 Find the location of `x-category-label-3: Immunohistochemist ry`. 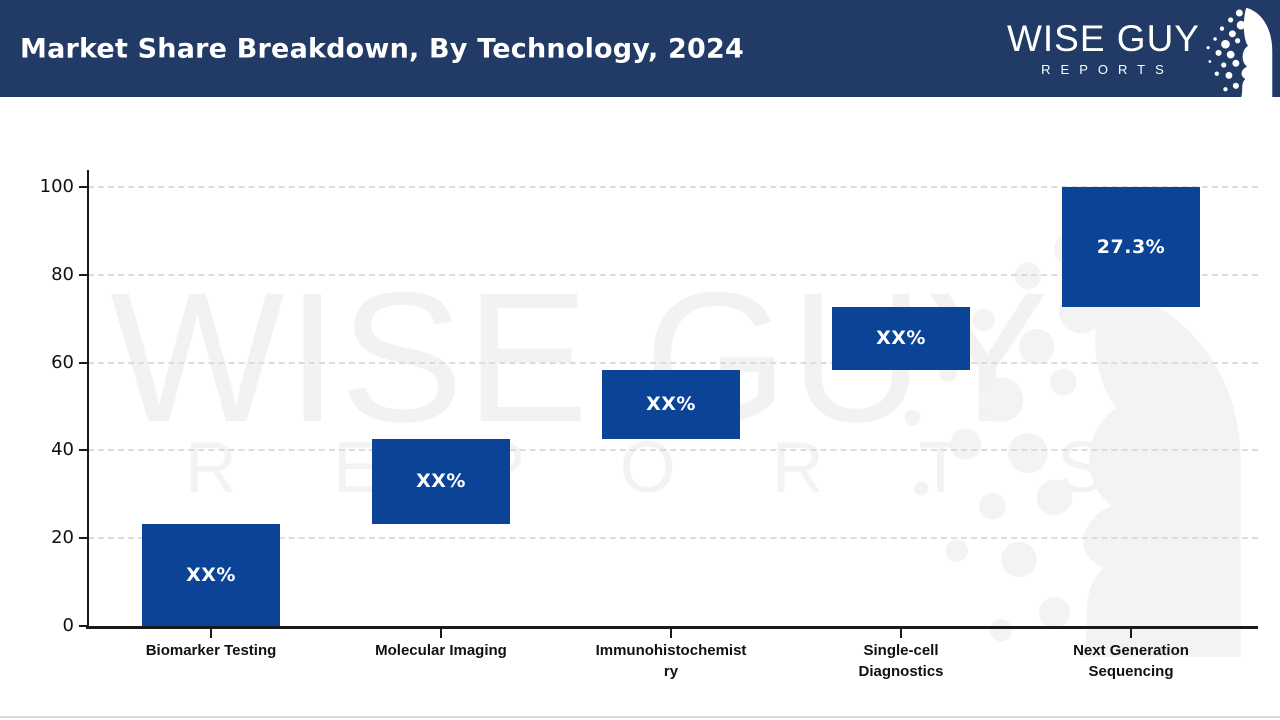

x-category-label-3: Immunohistochemist ry is located at coordinates (671, 661).